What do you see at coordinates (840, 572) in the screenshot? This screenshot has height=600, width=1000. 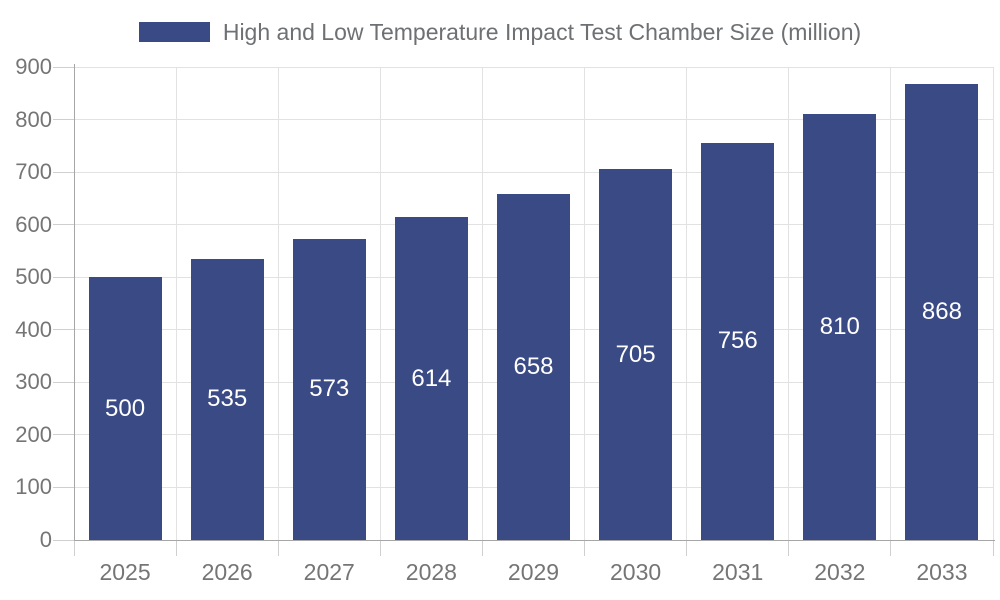 I see `x-axis-label: 2032` at bounding box center [840, 572].